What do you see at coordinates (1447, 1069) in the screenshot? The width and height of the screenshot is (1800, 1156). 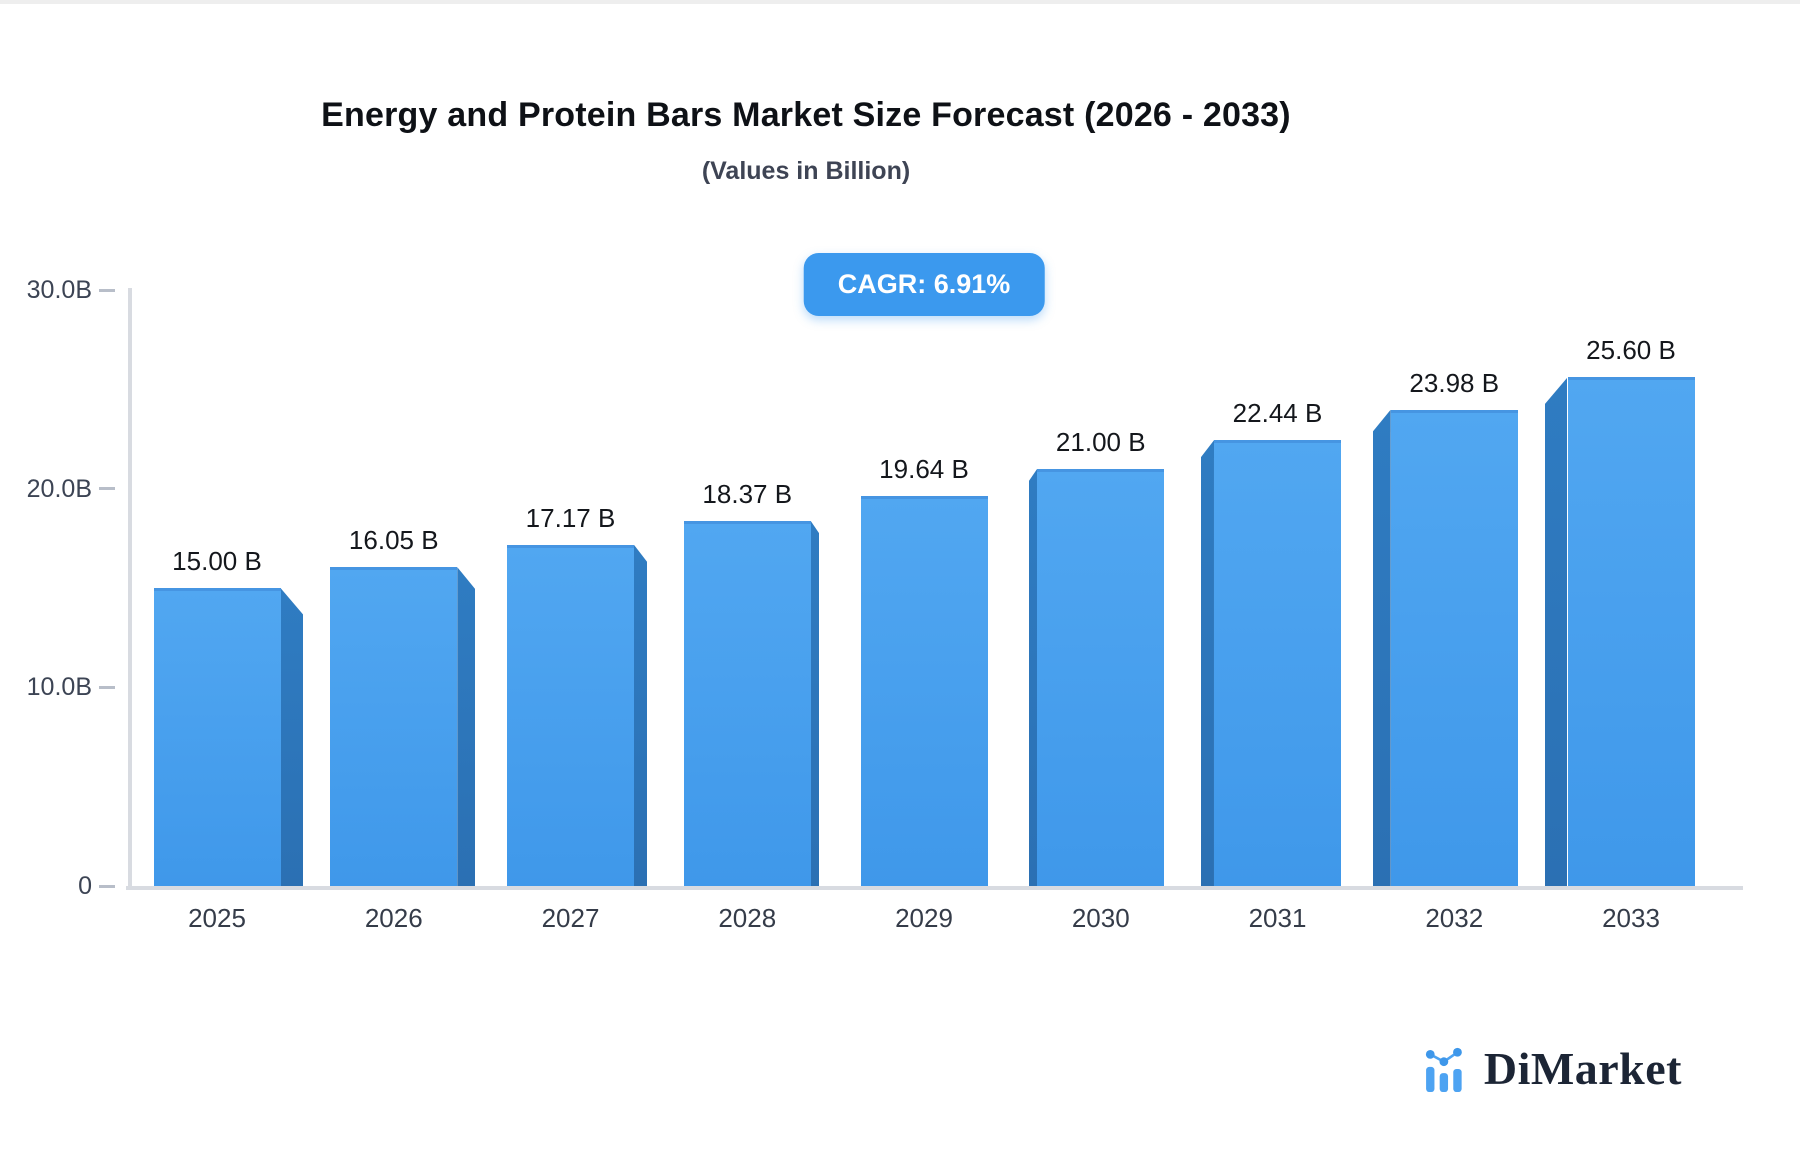 I see `mini-bar-chart-with-dots-icon` at bounding box center [1447, 1069].